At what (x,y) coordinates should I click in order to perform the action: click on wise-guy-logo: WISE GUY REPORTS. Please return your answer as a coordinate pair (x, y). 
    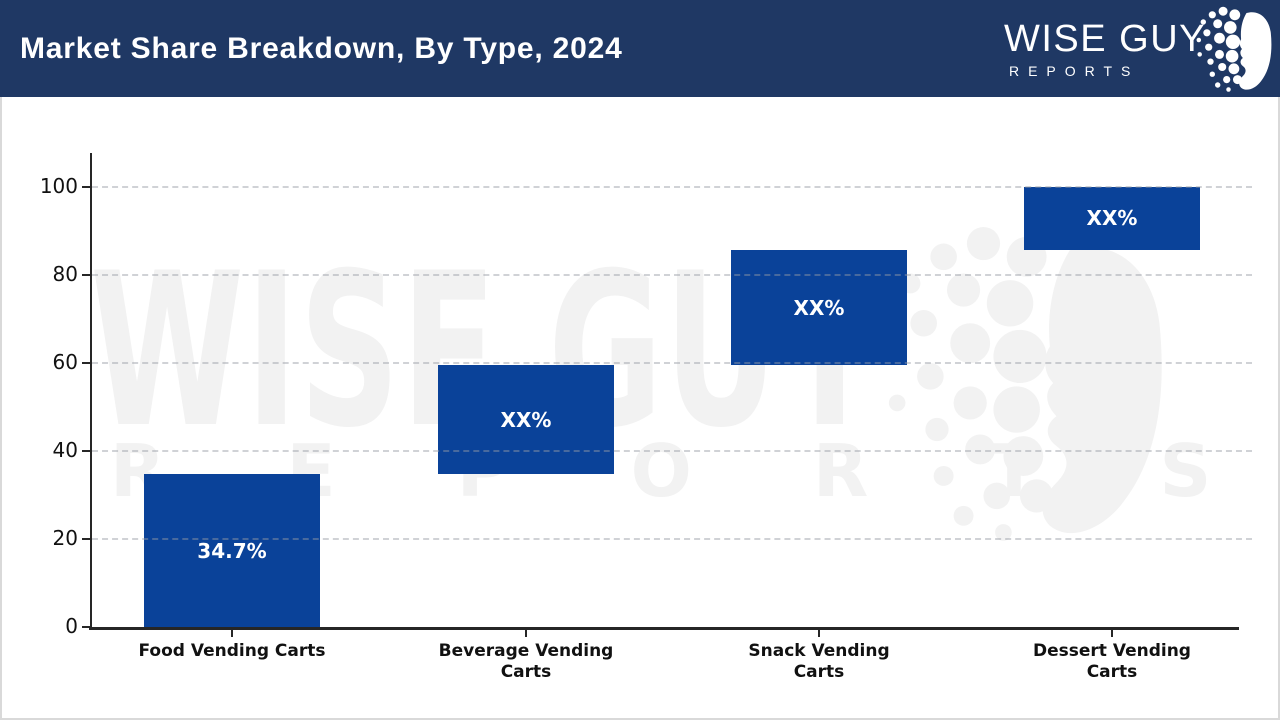
    Looking at the image, I should click on (1139, 49).